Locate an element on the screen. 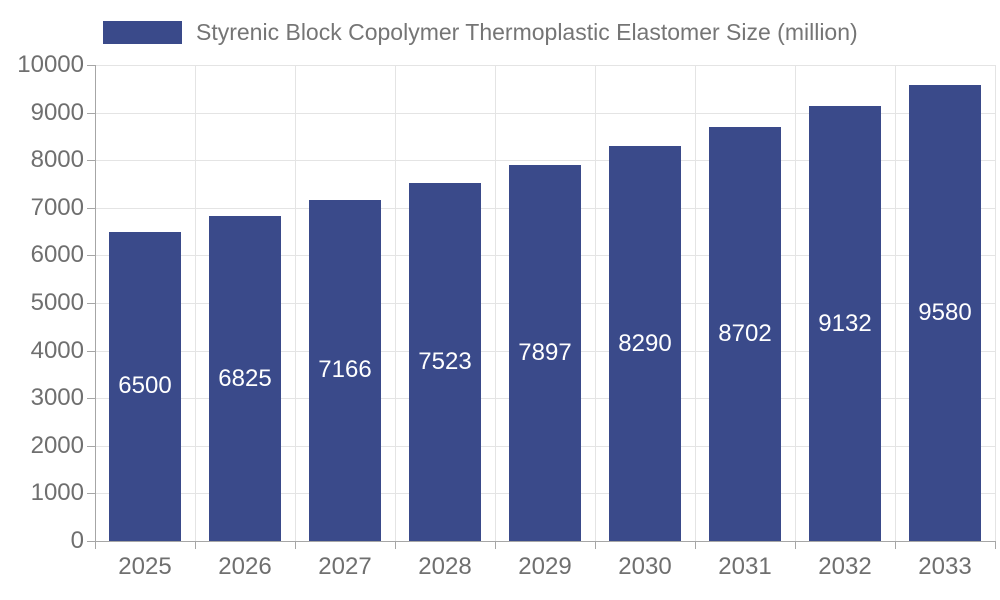 The width and height of the screenshot is (1000, 600). y-tick-label: 10000 is located at coordinates (50, 64).